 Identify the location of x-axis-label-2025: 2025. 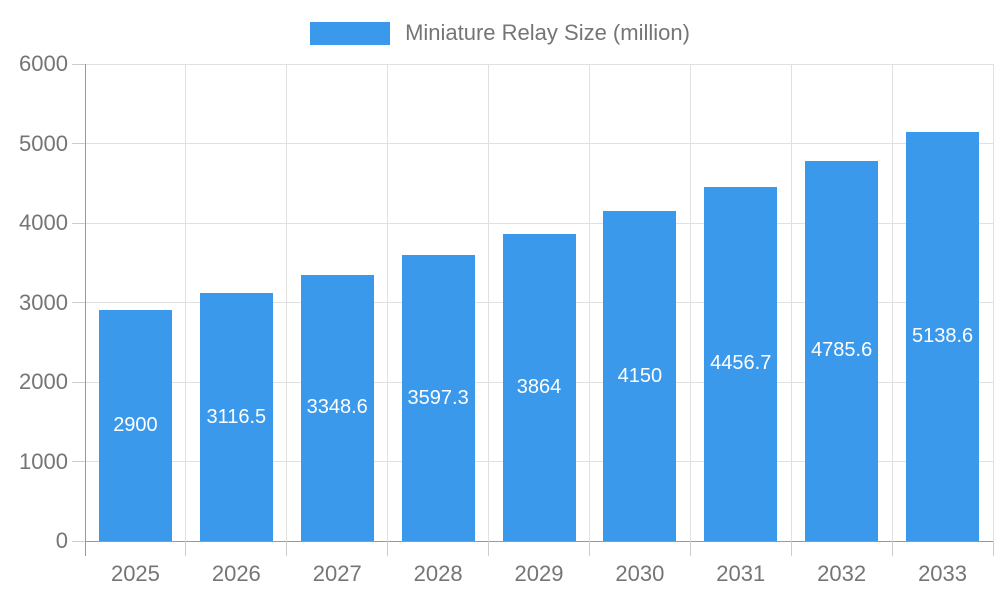
(135, 573).